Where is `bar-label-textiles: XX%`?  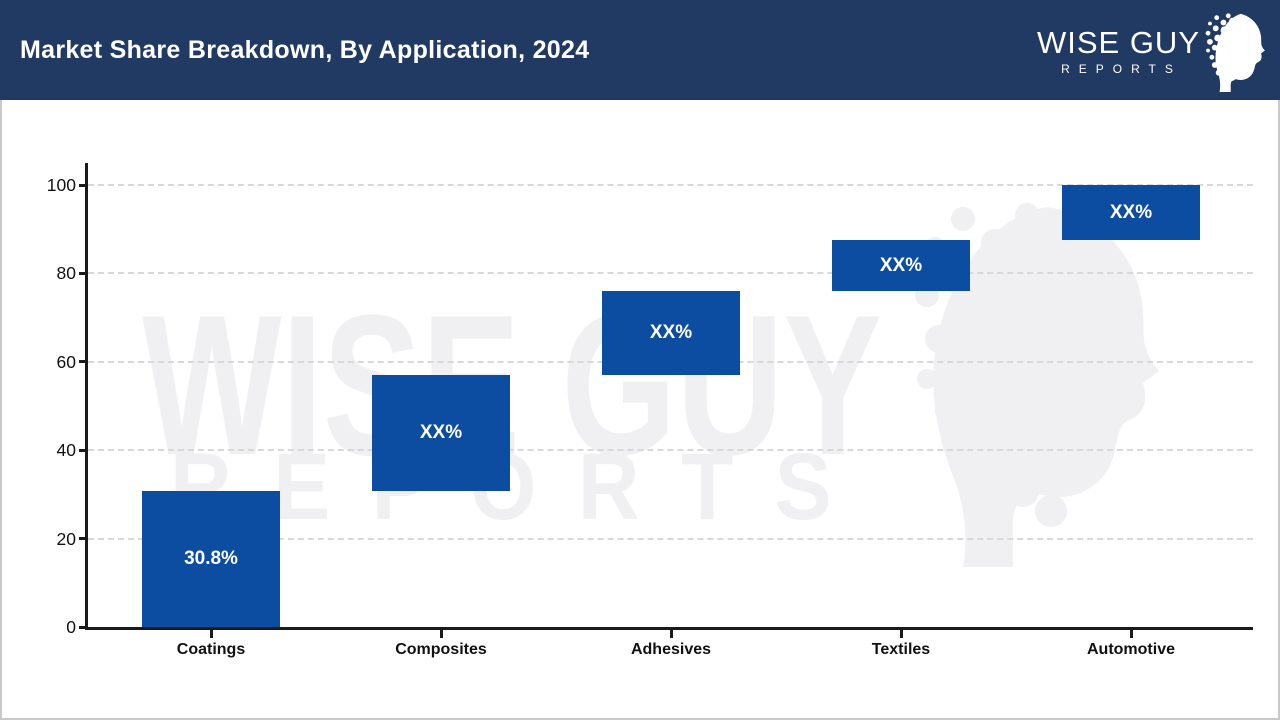
bar-label-textiles: XX% is located at coordinates (901, 265).